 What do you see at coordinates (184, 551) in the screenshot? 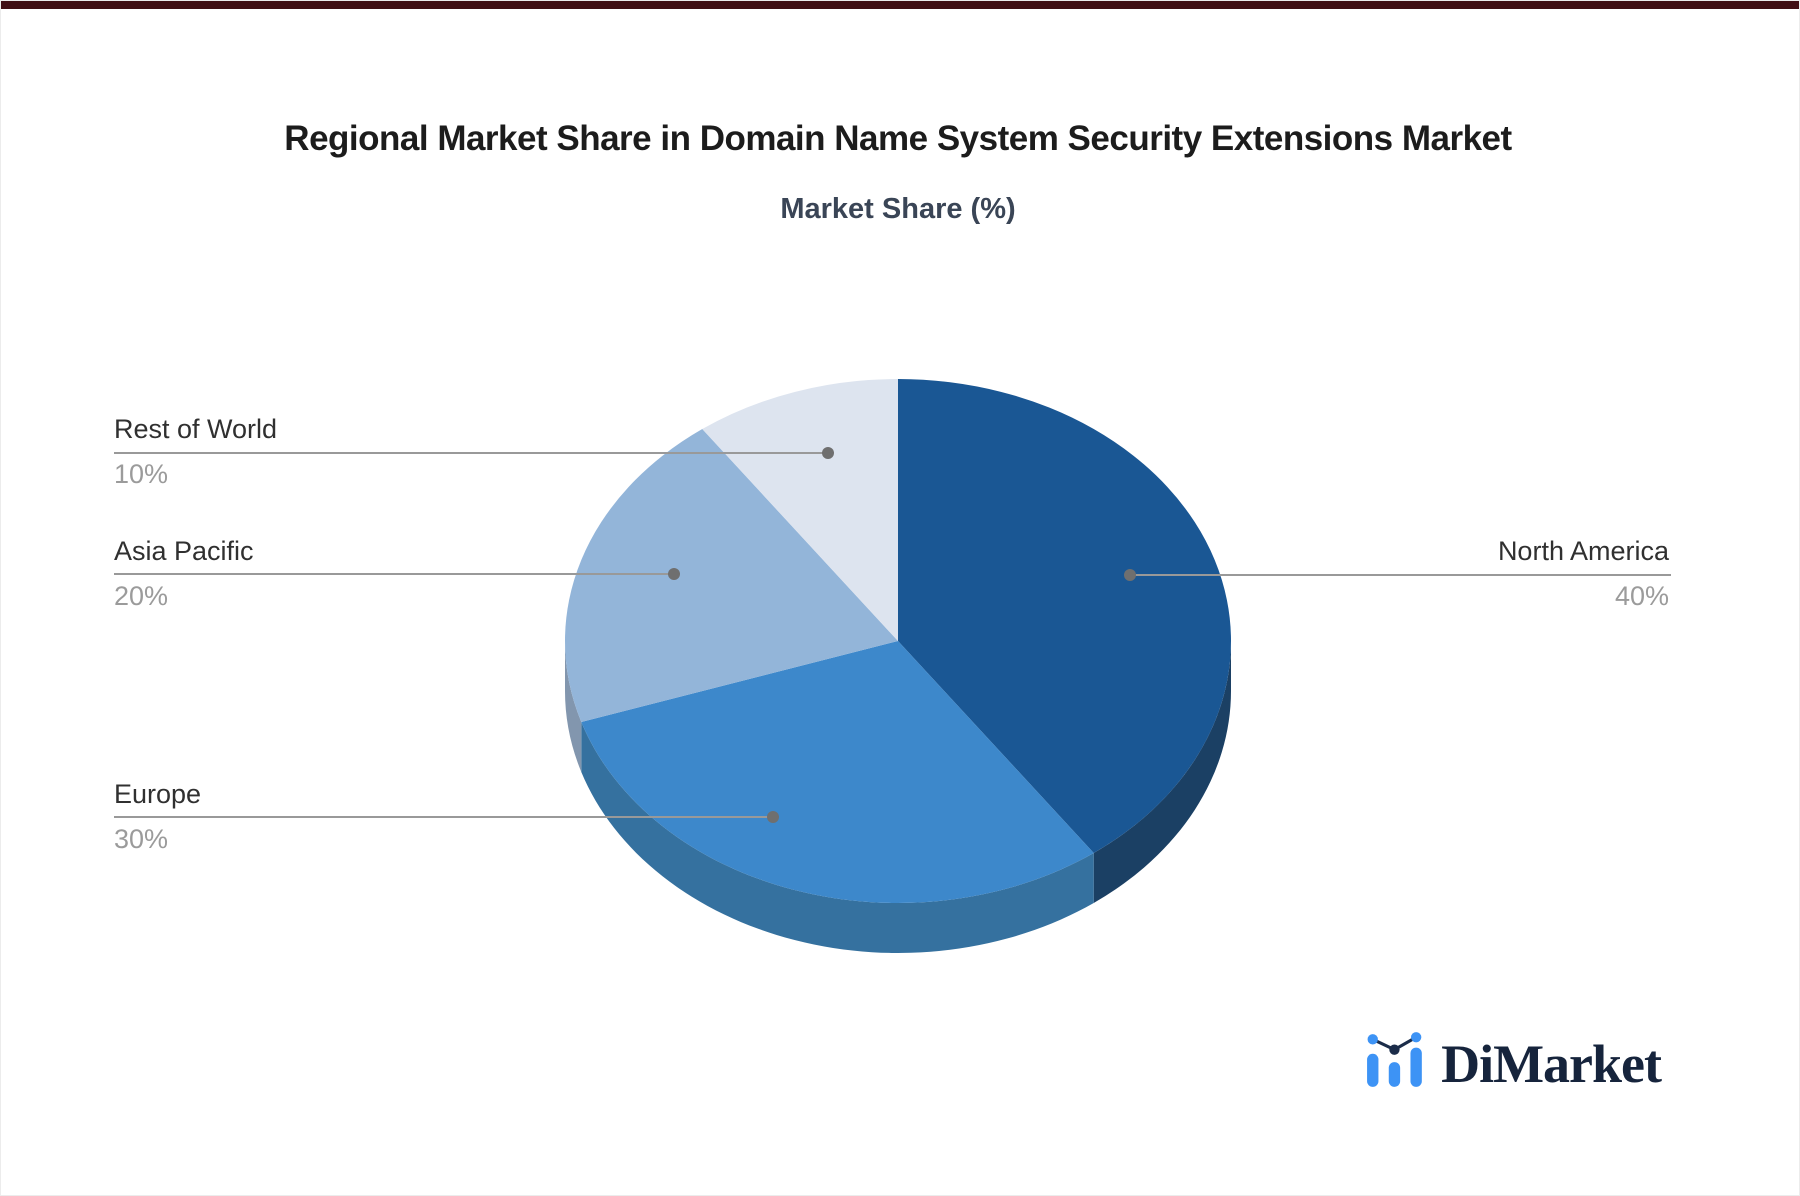
I see `slice-label-asia-pacific: Asia Pacific` at bounding box center [184, 551].